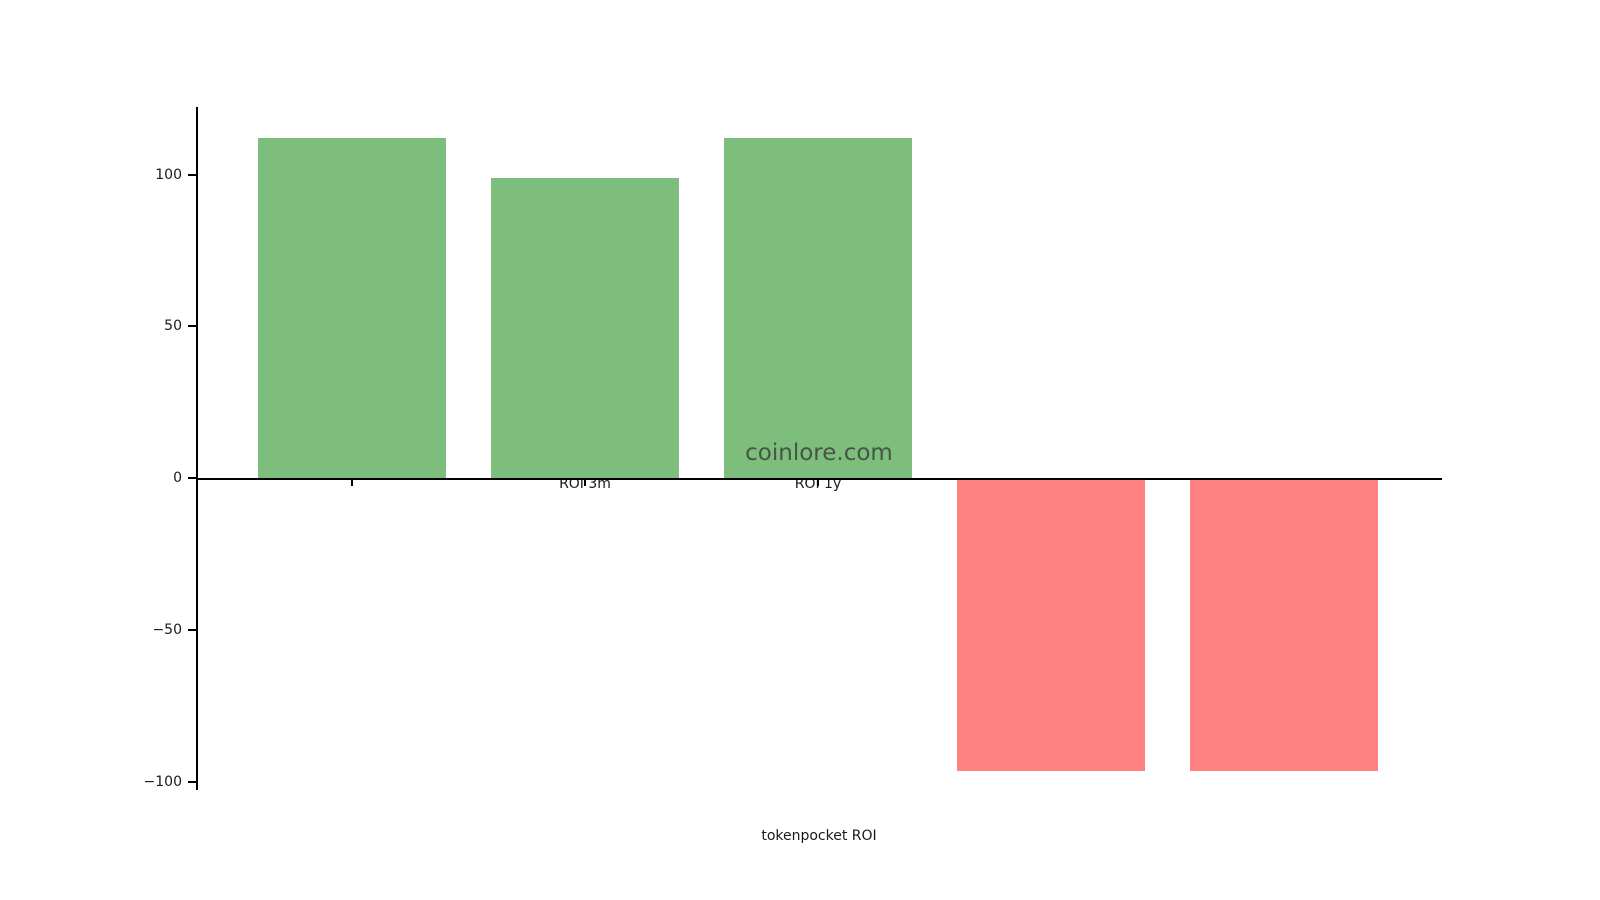 The width and height of the screenshot is (1600, 900). Describe the element at coordinates (173, 326) in the screenshot. I see `y-tick-label: 50` at that location.